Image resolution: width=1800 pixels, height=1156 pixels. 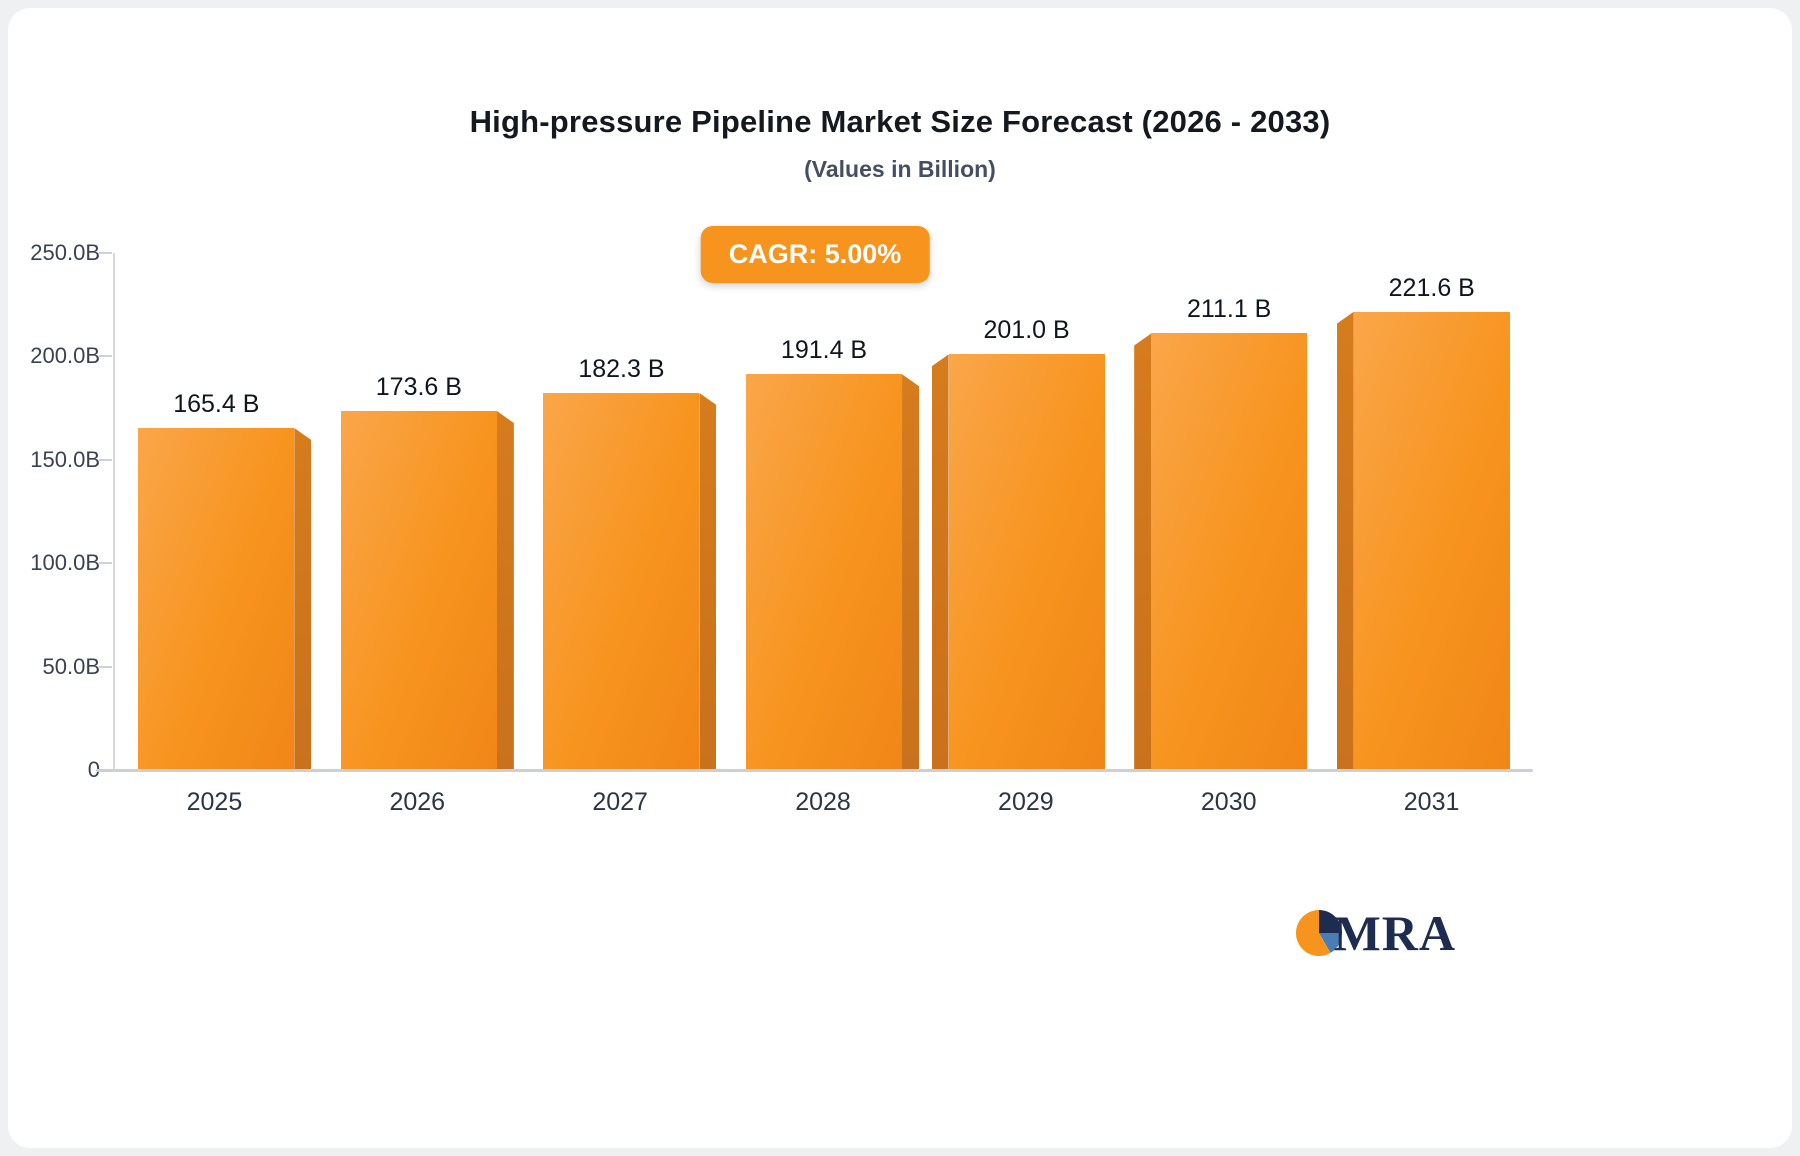 I want to click on x-axis-label: 2027, so click(x=620, y=802).